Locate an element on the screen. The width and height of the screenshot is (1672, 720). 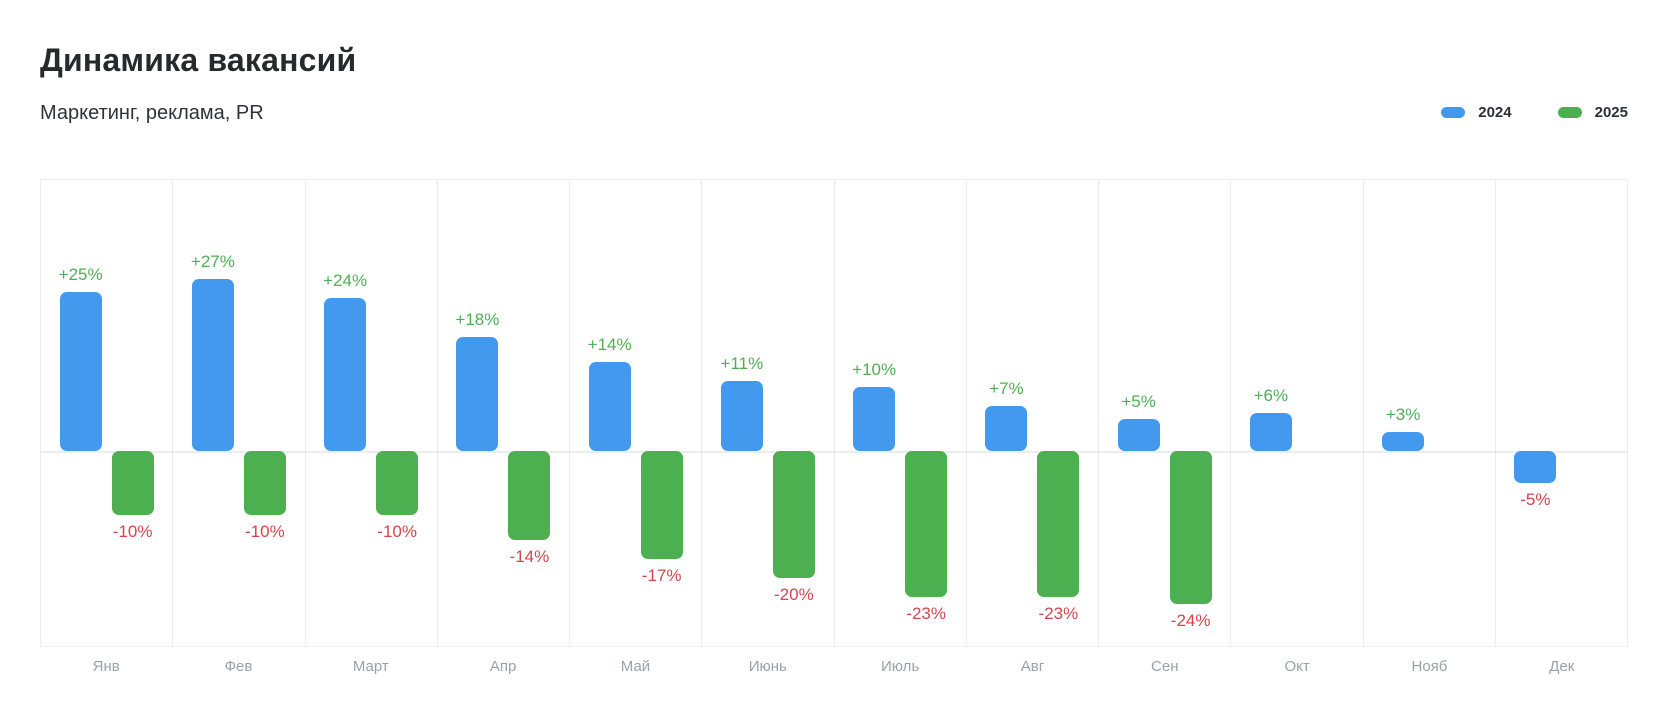
legend-item-2025: 2025 is located at coordinates (1592, 112).